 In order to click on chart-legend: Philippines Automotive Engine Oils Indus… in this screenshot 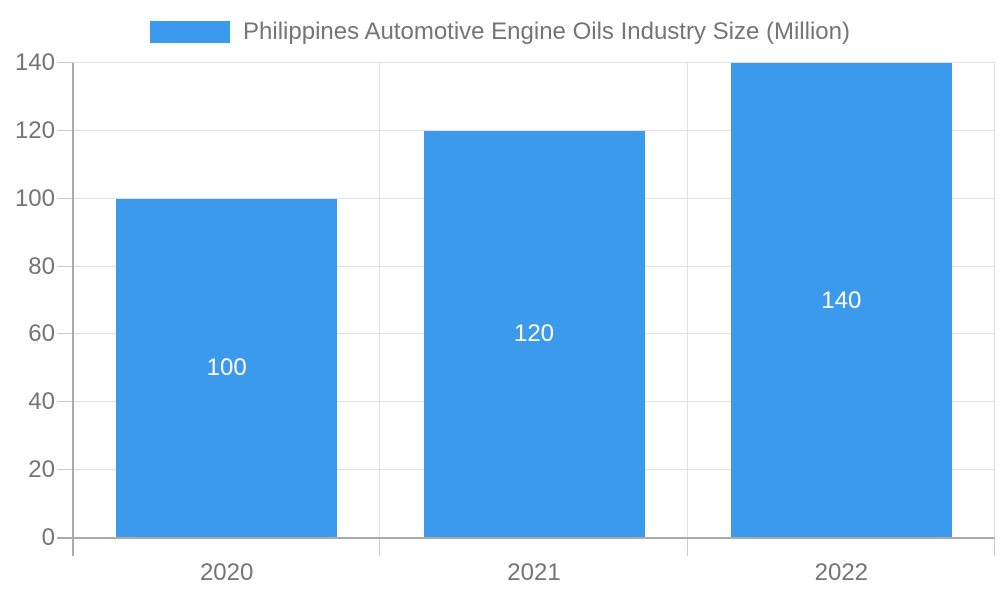, I will do `click(500, 32)`.